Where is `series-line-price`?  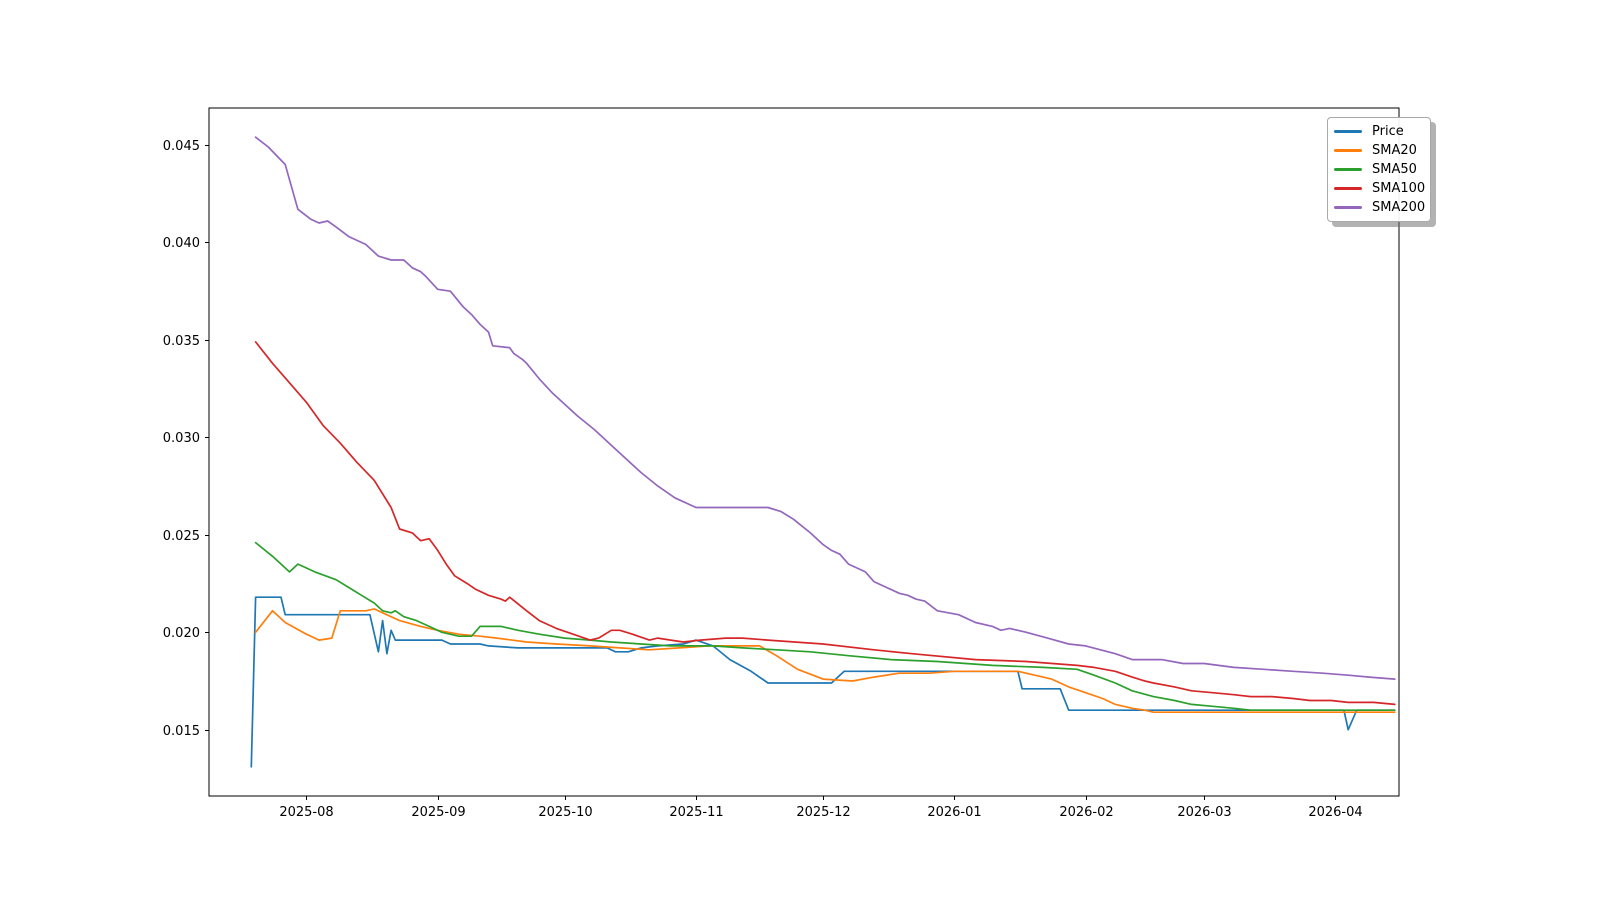 series-line-price is located at coordinates (823, 682).